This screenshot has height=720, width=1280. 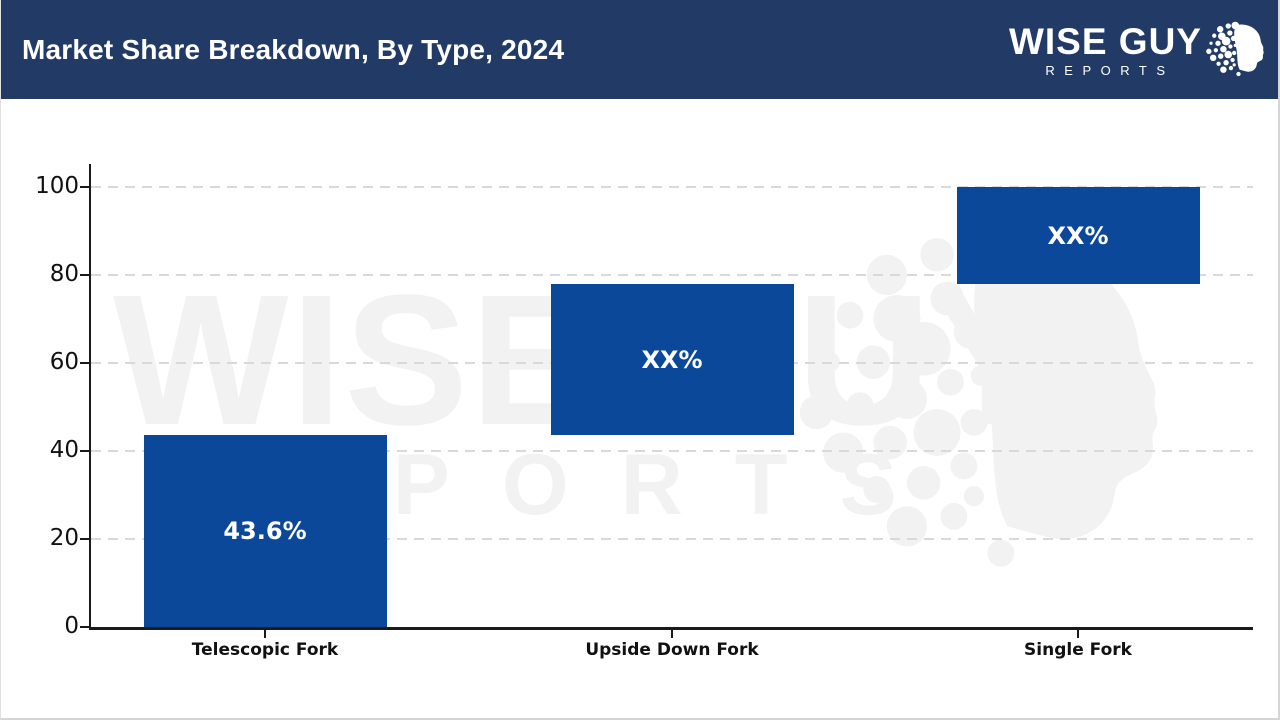 I want to click on y-axis-line, so click(x=90, y=396).